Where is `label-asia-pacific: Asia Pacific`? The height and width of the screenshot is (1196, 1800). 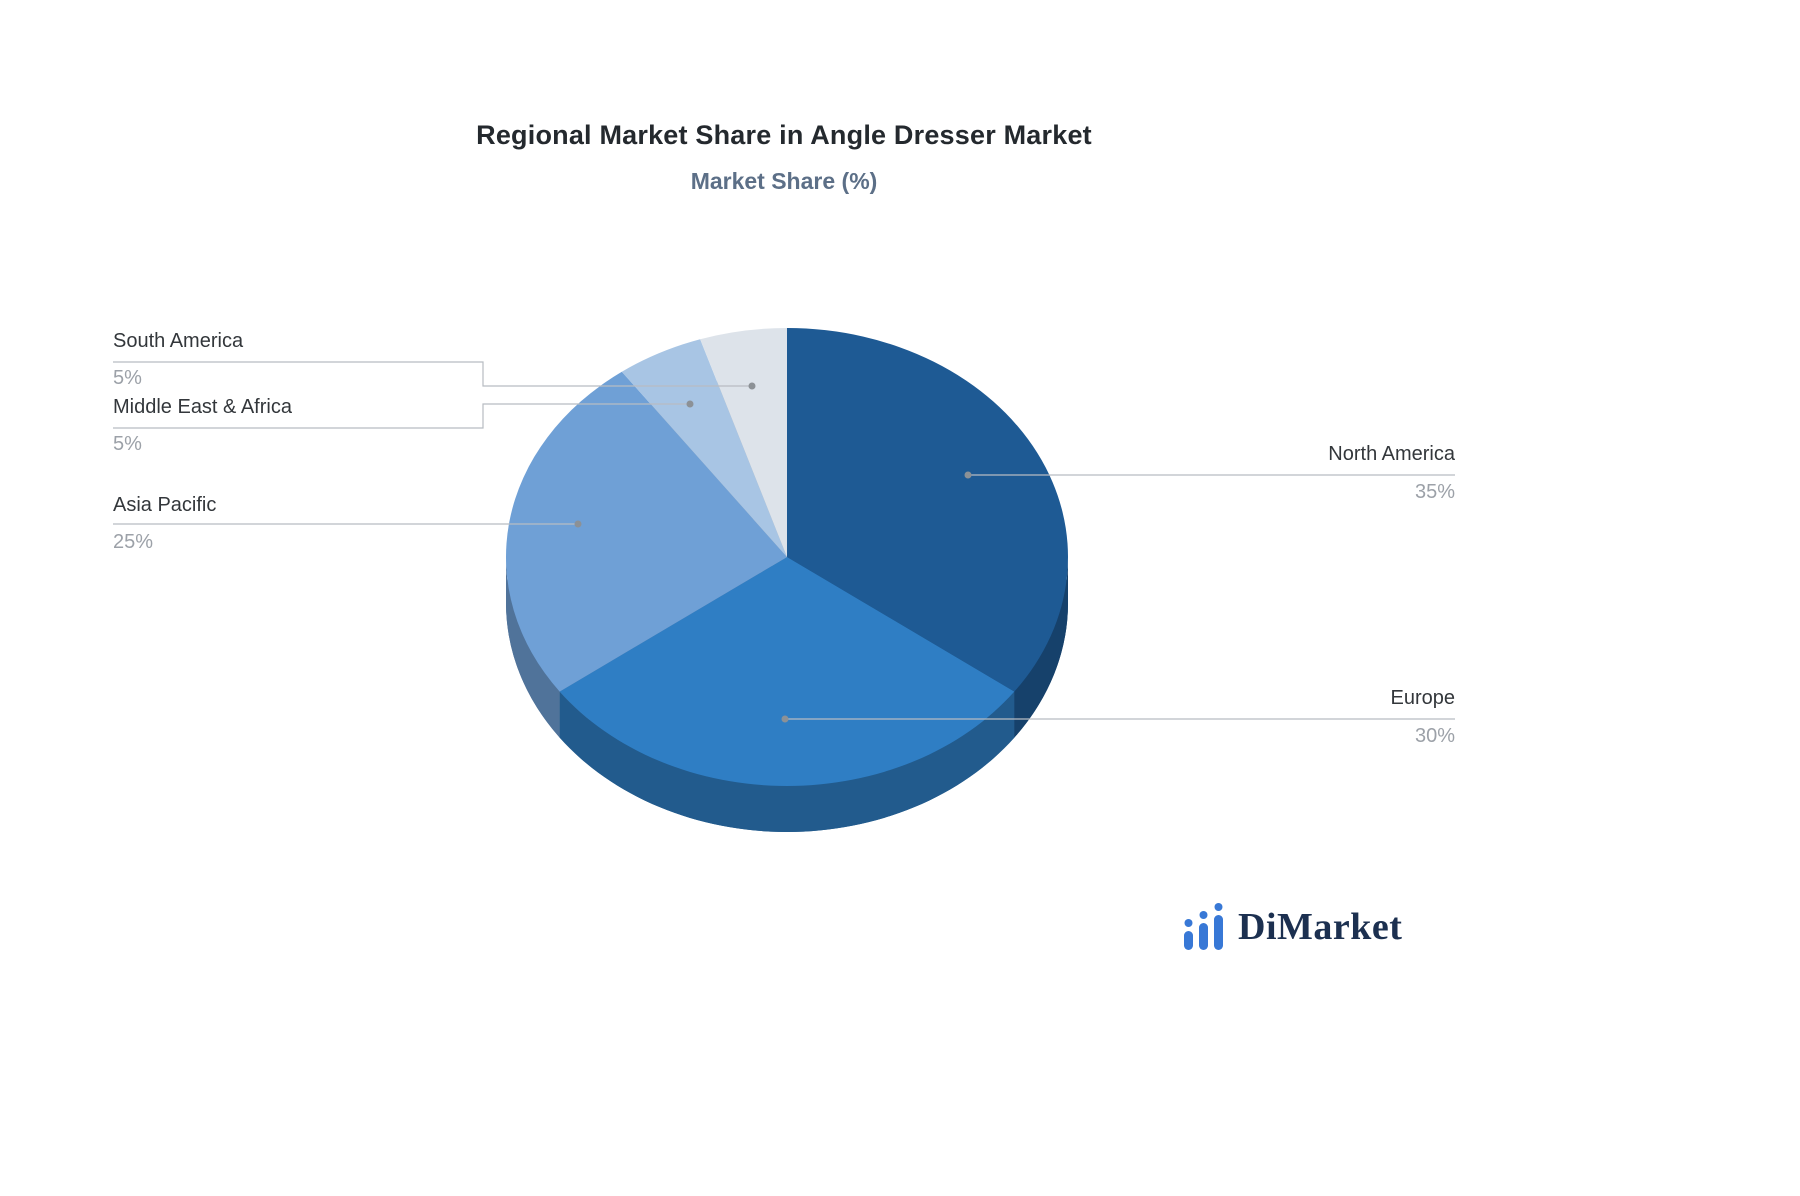
label-asia-pacific: Asia Pacific is located at coordinates (165, 505).